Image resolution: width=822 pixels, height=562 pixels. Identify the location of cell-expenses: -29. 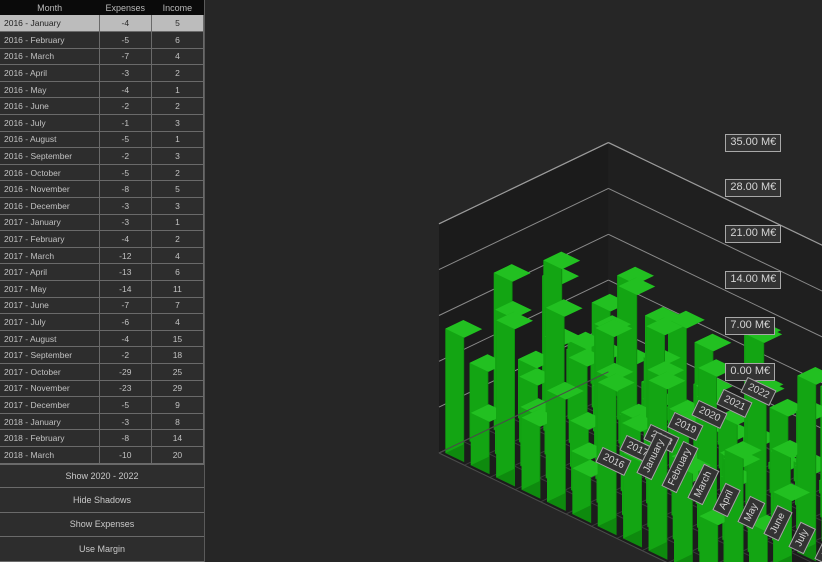
(125, 372).